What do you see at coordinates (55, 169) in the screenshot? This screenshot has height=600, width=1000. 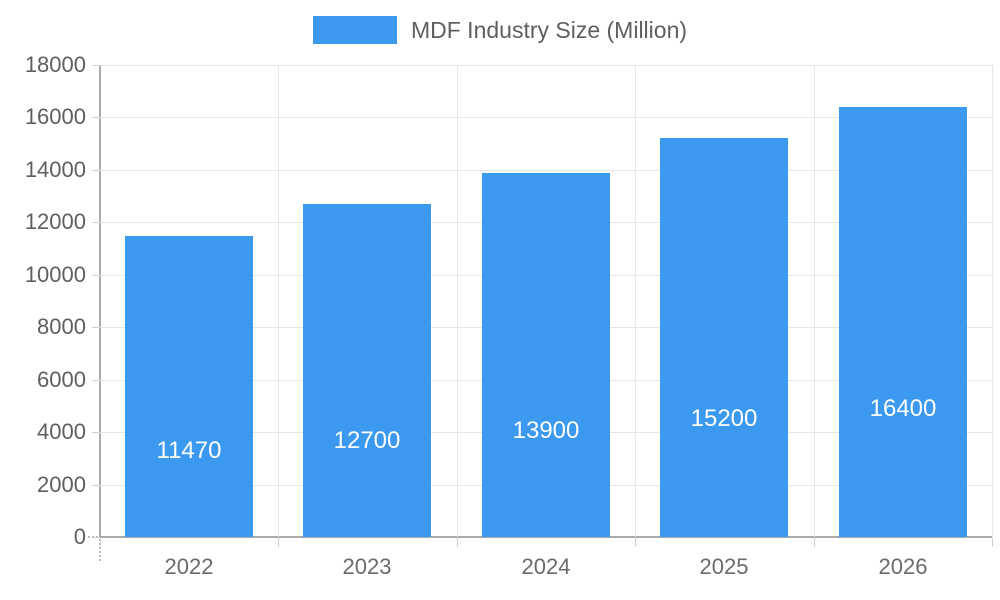 I see `y-tick-label-14000: 14000` at bounding box center [55, 169].